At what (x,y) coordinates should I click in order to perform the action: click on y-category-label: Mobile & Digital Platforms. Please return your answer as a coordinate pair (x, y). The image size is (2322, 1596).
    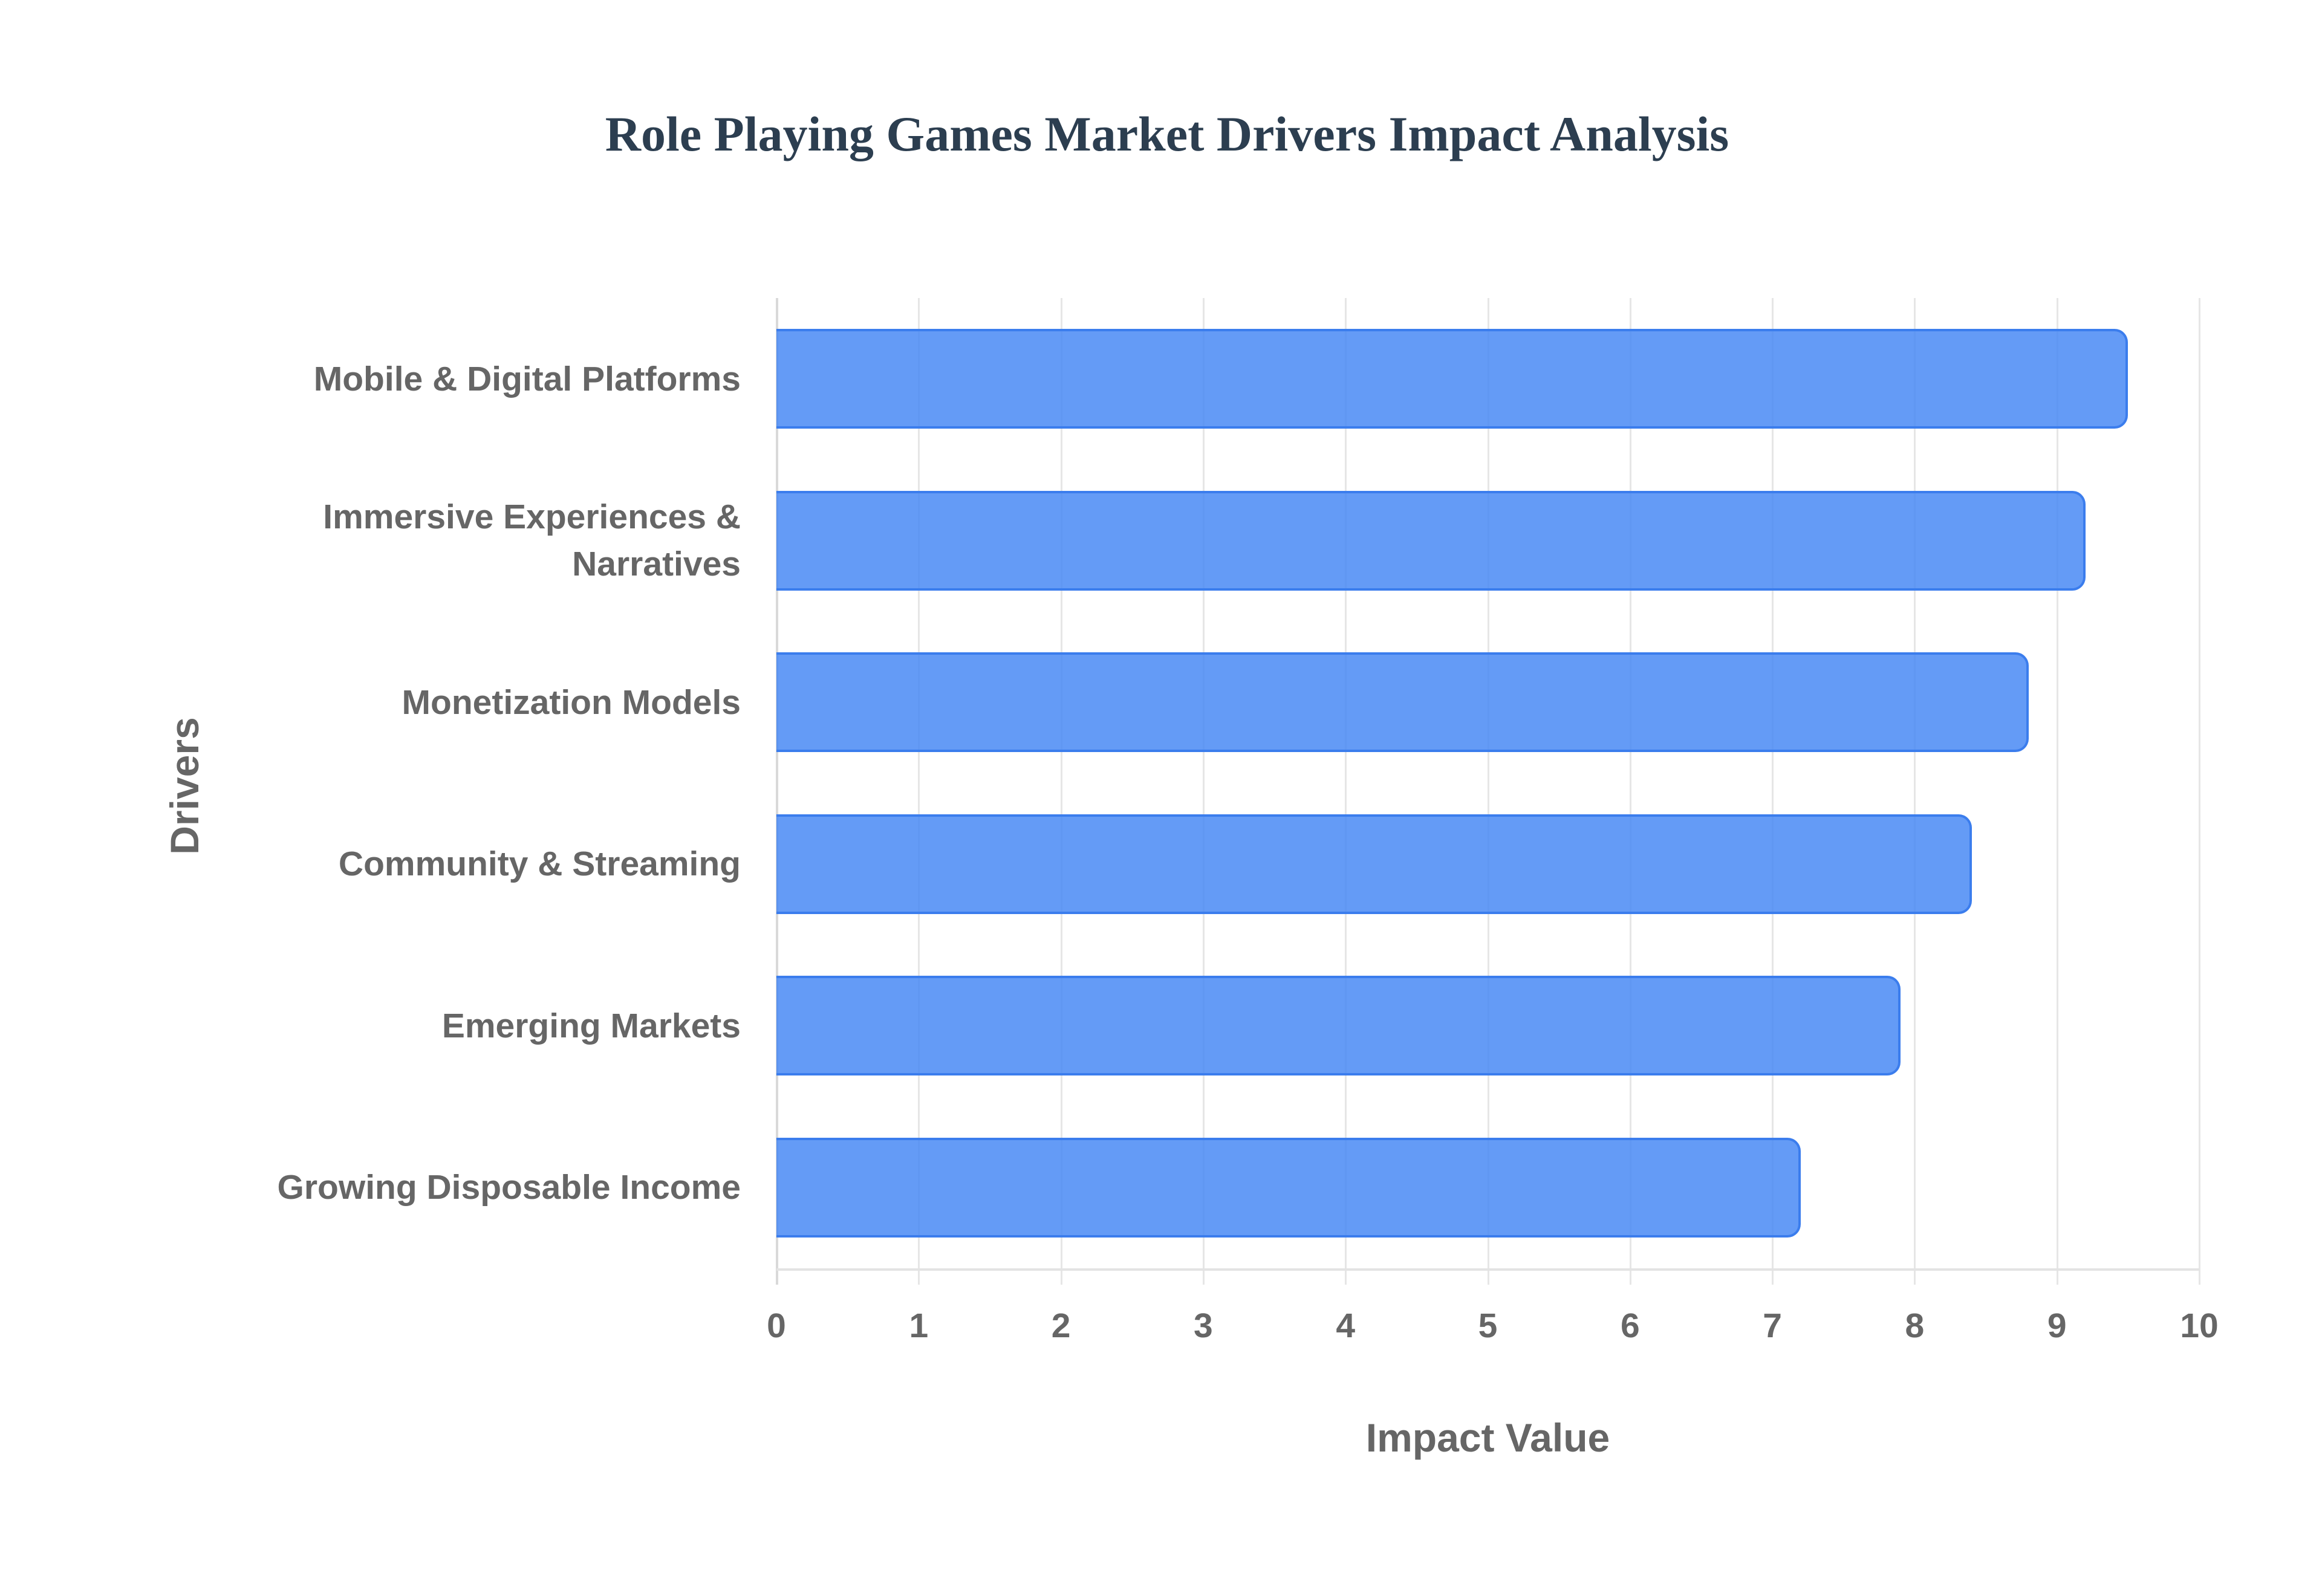
    Looking at the image, I should click on (527, 378).